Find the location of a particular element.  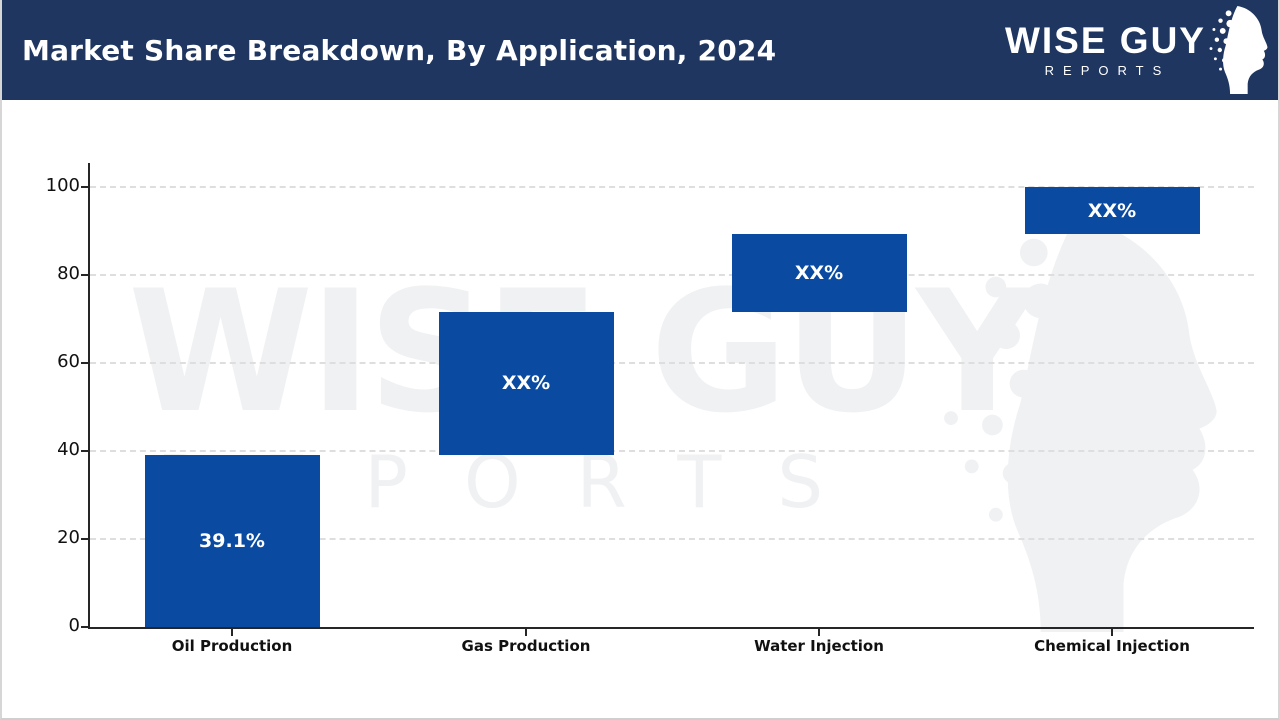

bar-segment: 39.1% is located at coordinates (232, 540).